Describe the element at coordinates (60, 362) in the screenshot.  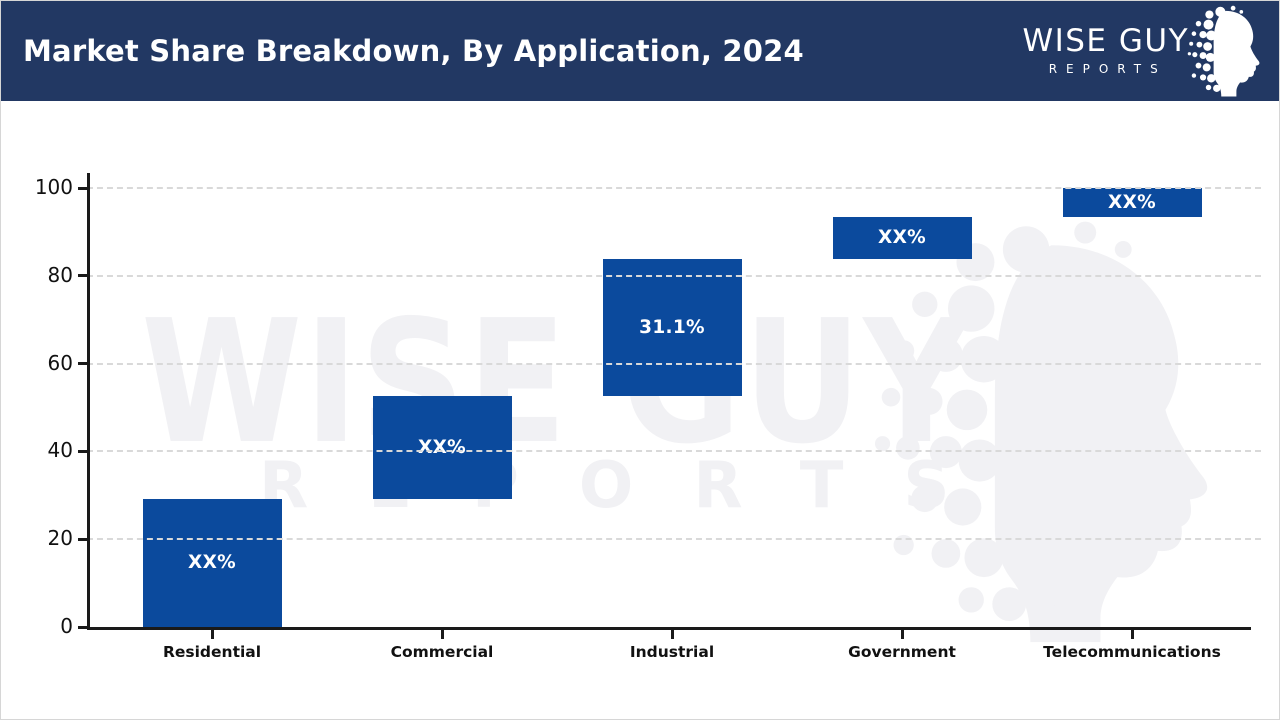
I see `y-axis-tick-60: 60` at that location.